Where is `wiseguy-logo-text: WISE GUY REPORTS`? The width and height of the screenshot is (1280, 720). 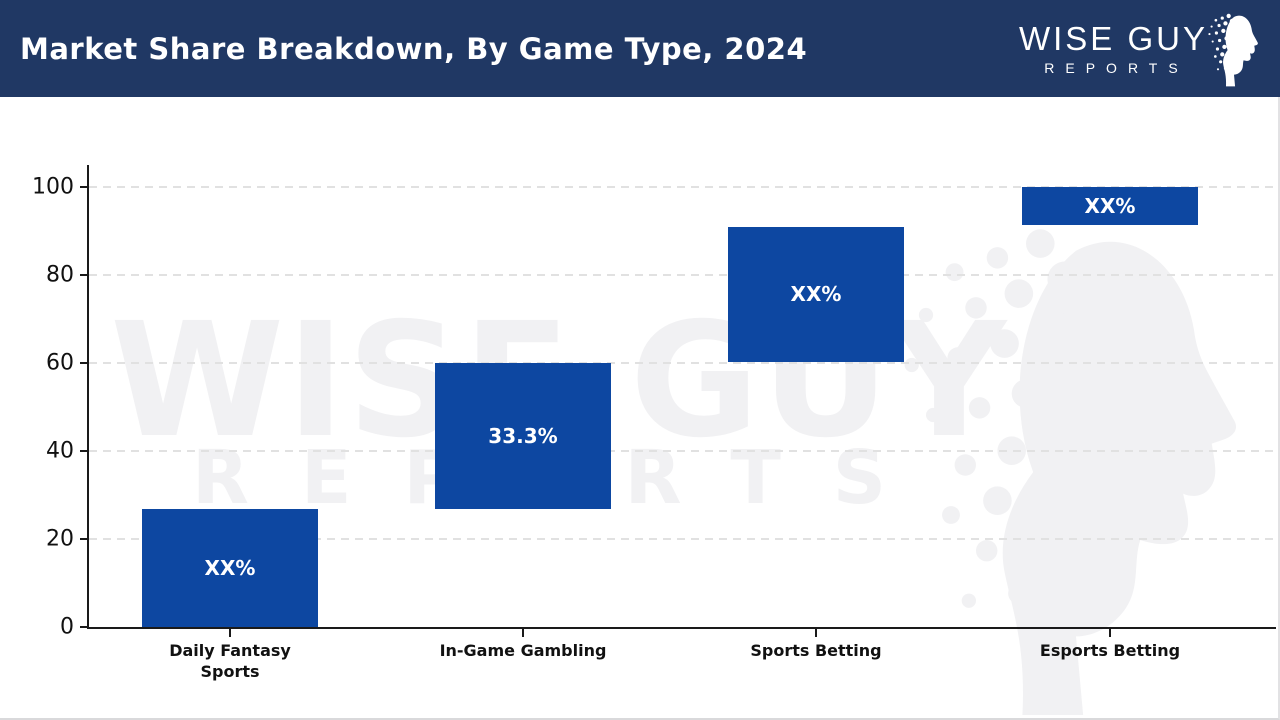
wiseguy-logo-text: WISE GUY REPORTS is located at coordinates (1113, 48).